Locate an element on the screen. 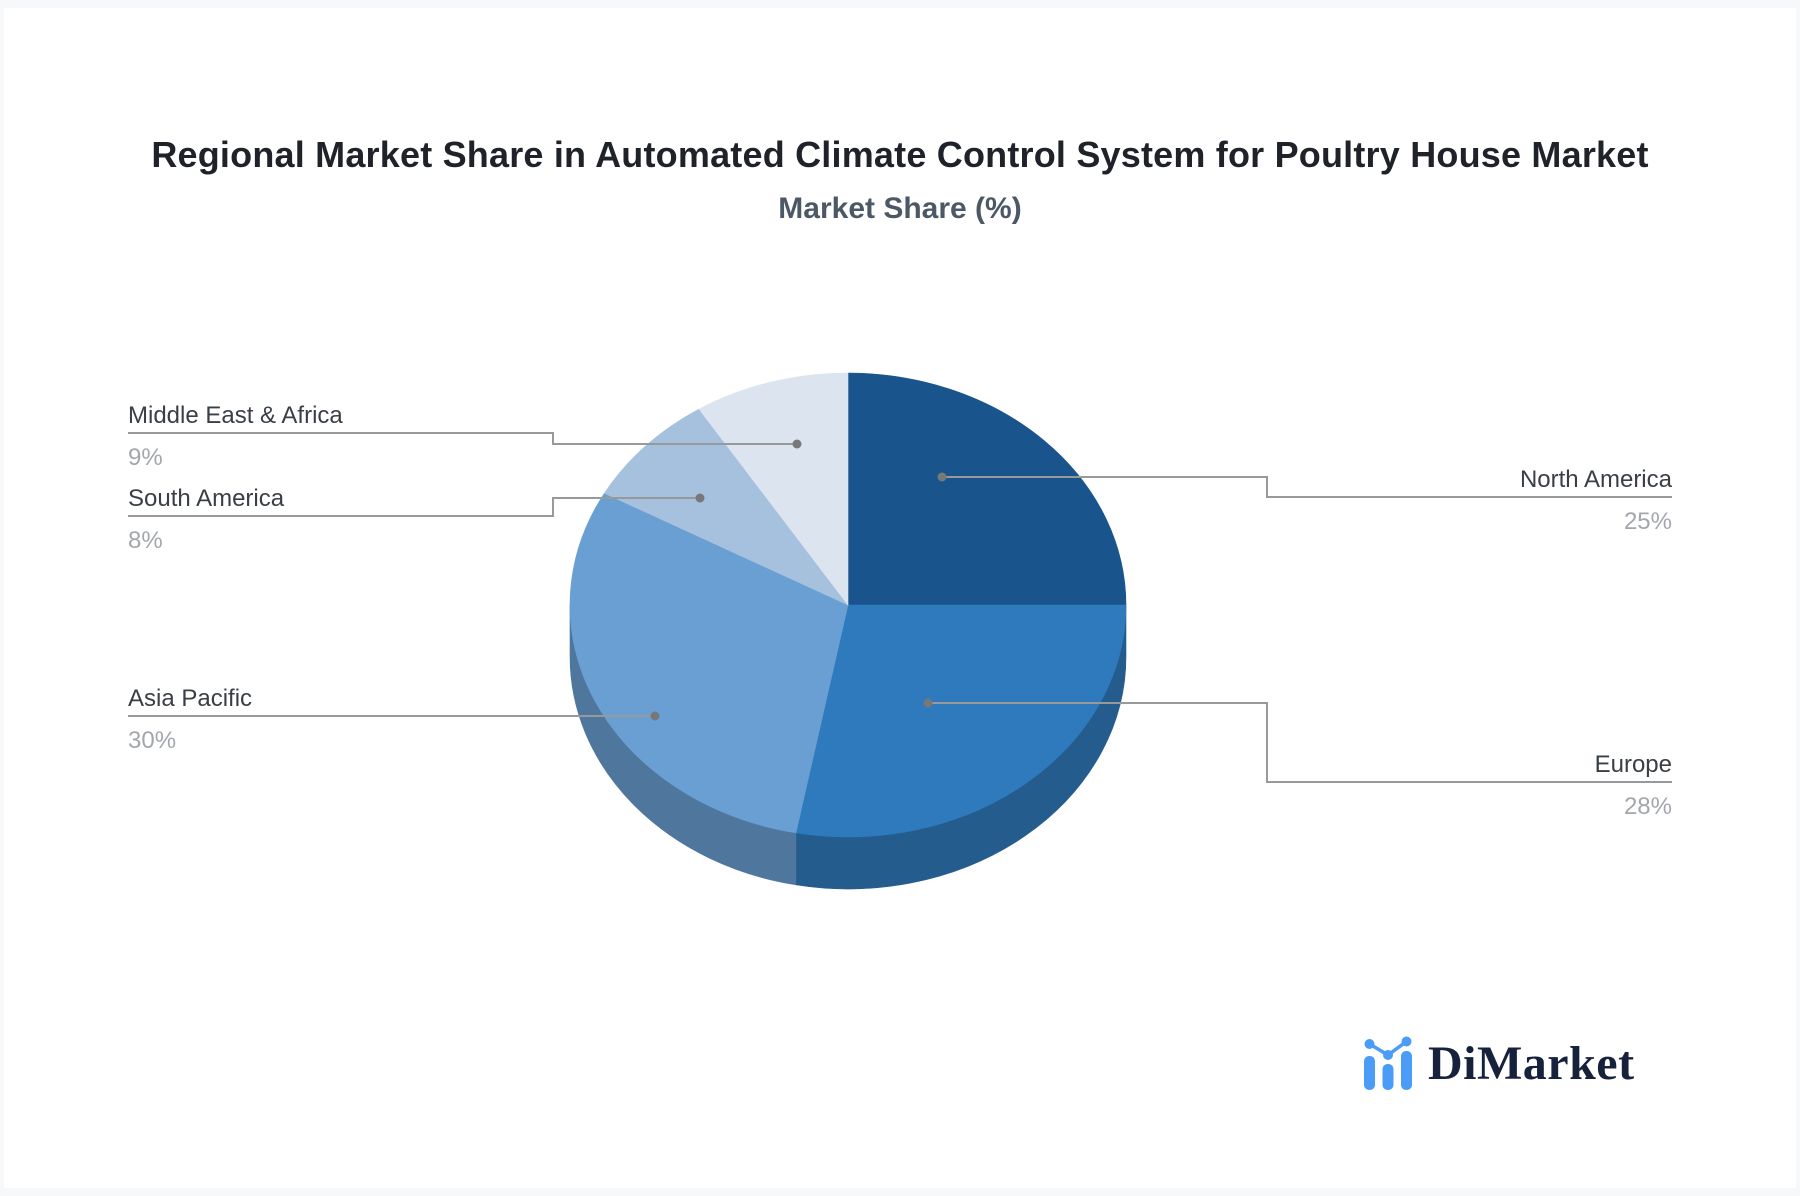  chart-subtitle: Market Share (%) is located at coordinates (900, 208).